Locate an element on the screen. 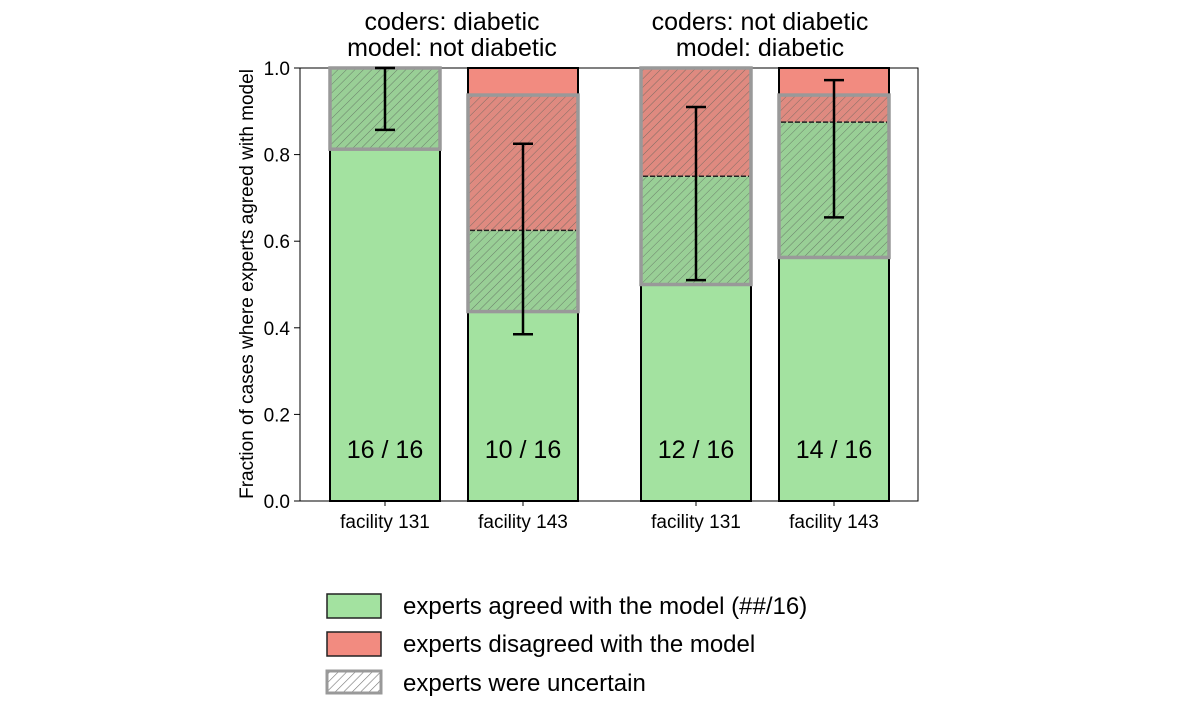 The height and width of the screenshot is (710, 1200). bar-count-label: 10 / 16 is located at coordinates (523, 450).